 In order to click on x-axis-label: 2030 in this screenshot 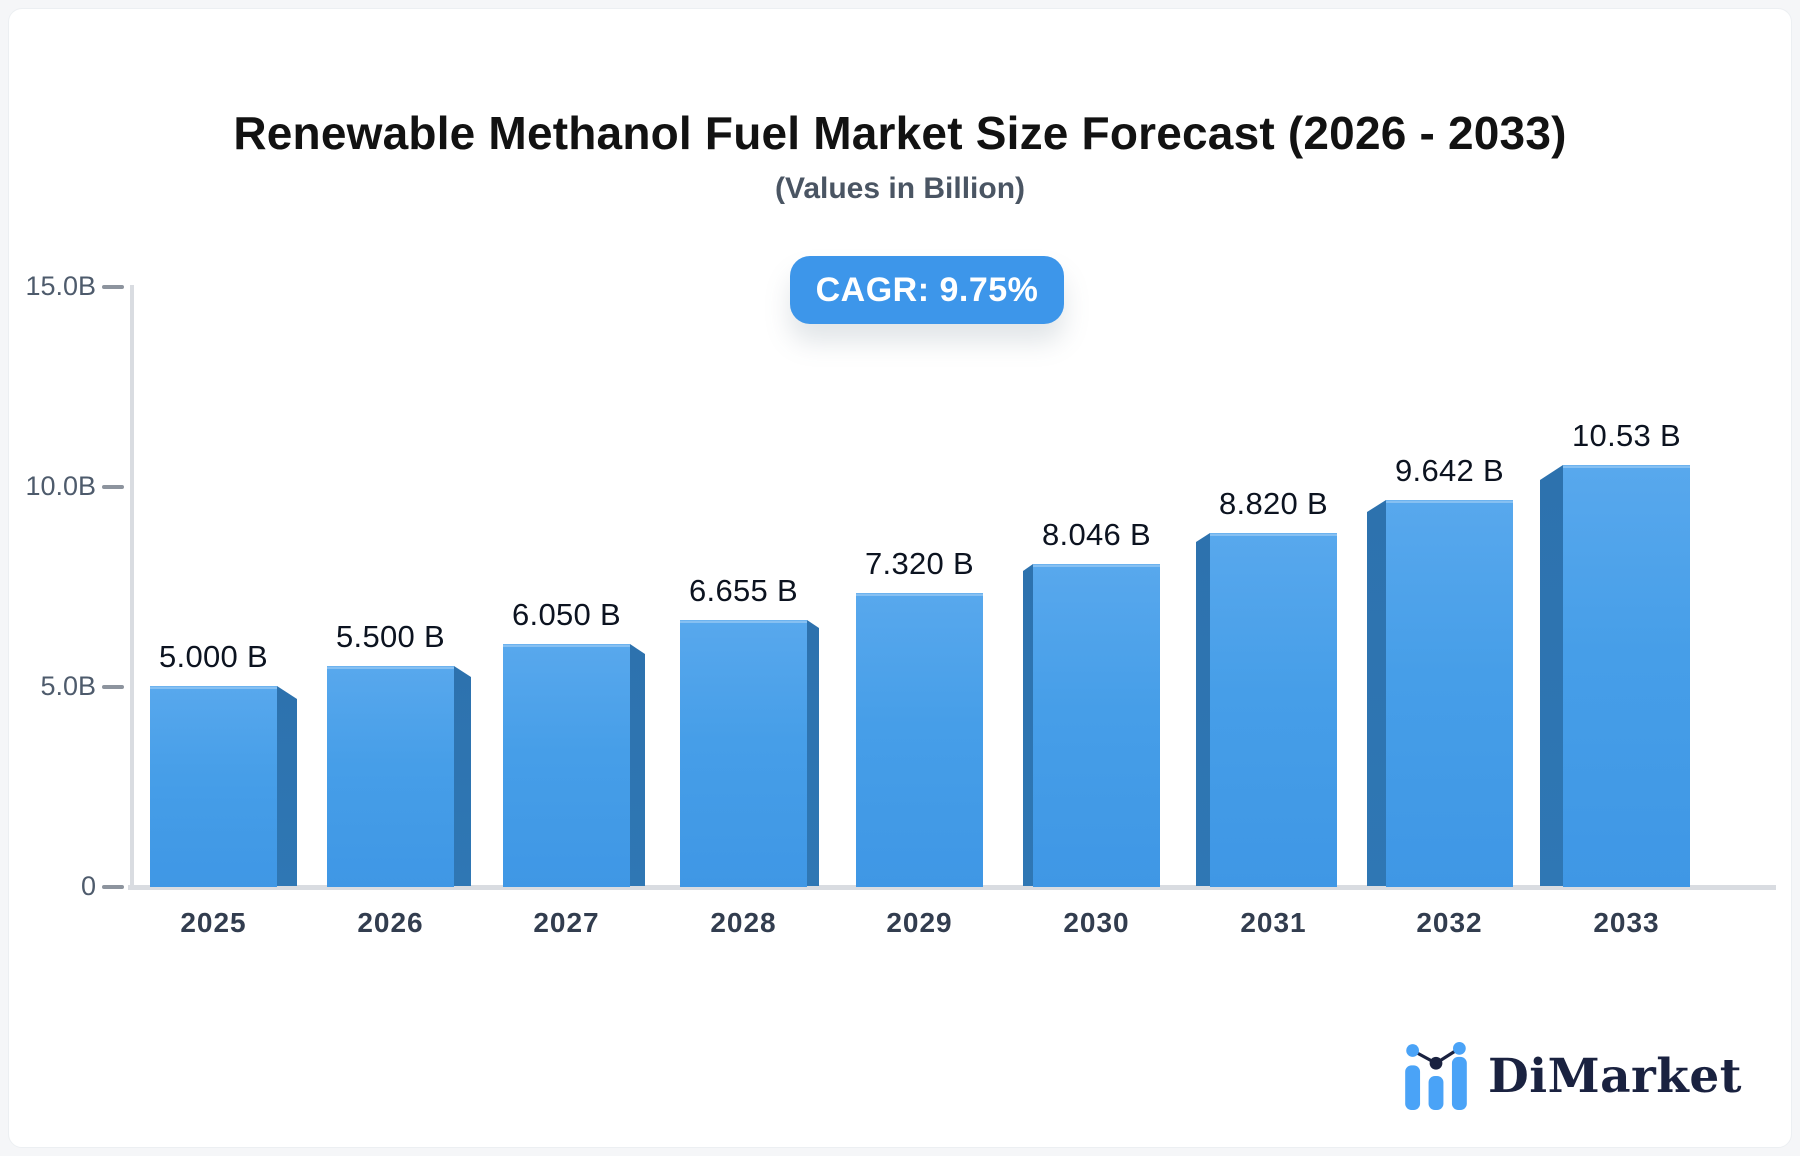, I will do `click(1096, 922)`.